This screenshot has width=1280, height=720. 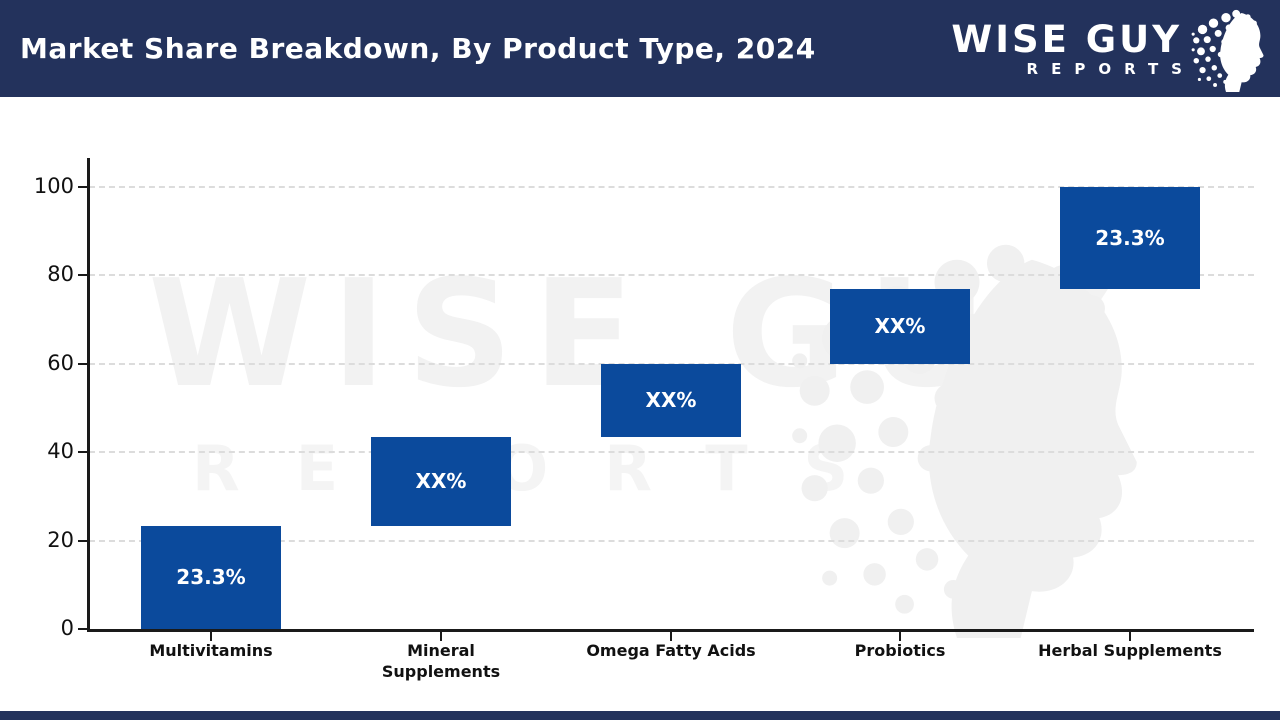 What do you see at coordinates (640, 715) in the screenshot?
I see `footer-bar` at bounding box center [640, 715].